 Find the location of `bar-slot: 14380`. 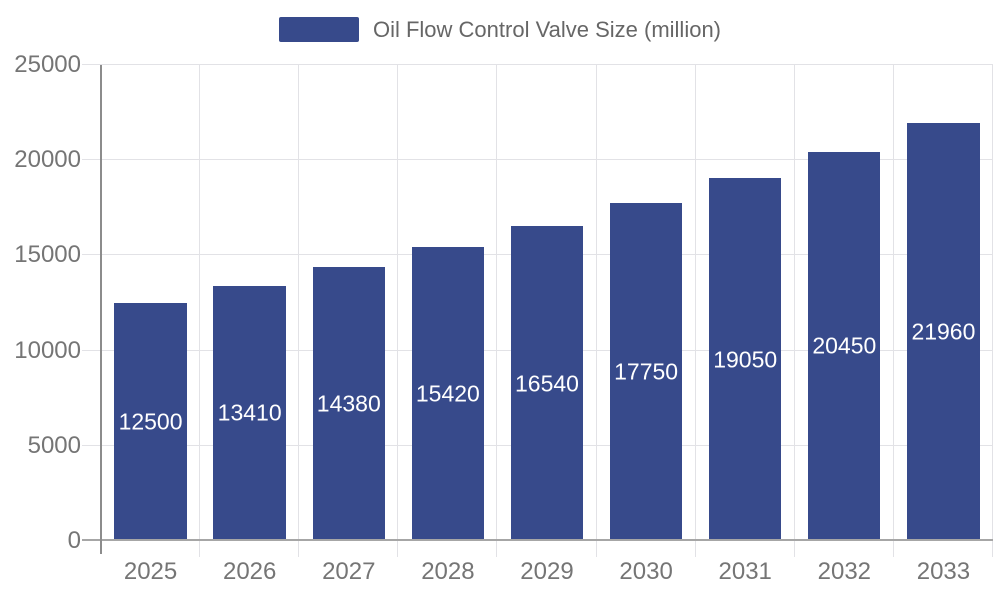

bar-slot: 14380 is located at coordinates (348, 303).